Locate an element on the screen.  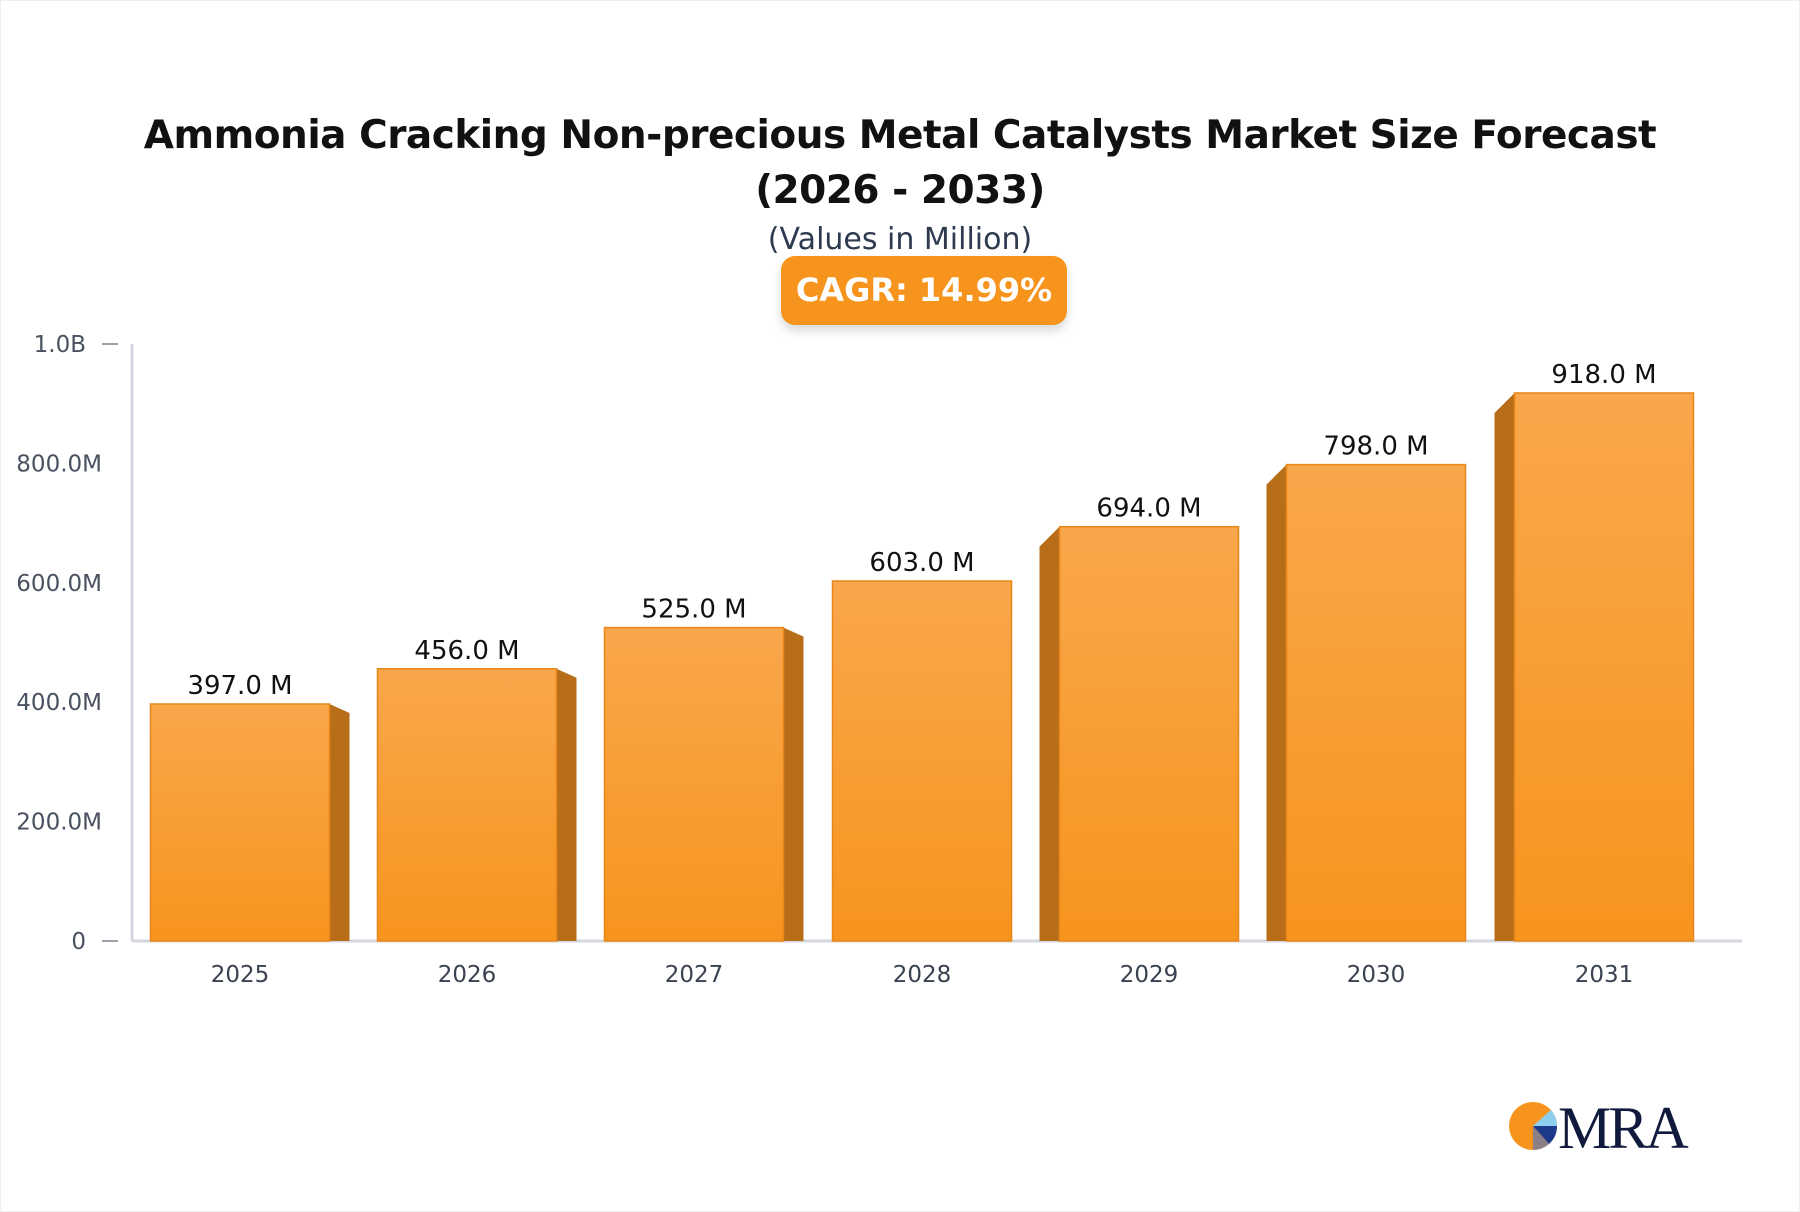
data-label: 397.0 M is located at coordinates (239, 686).